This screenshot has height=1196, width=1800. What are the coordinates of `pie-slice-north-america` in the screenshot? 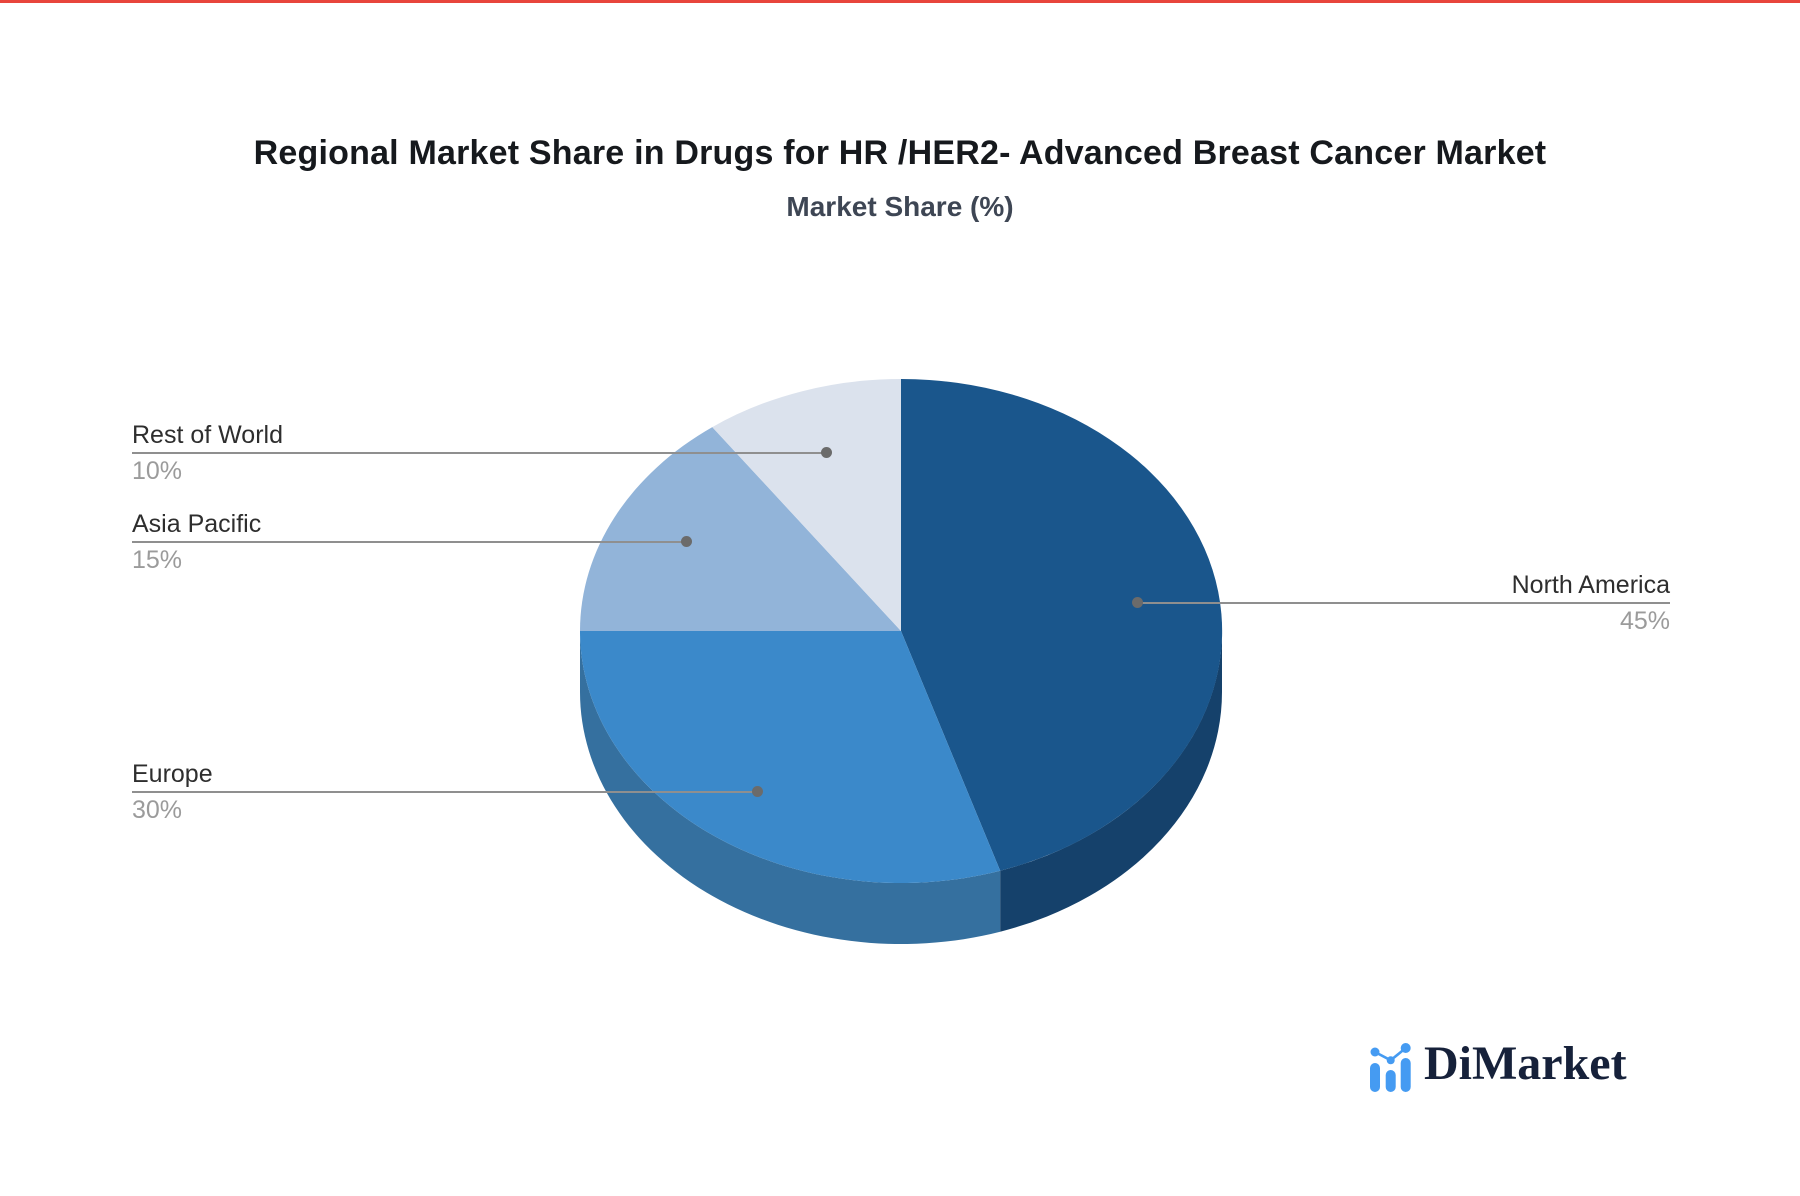 It's located at (1062, 625).